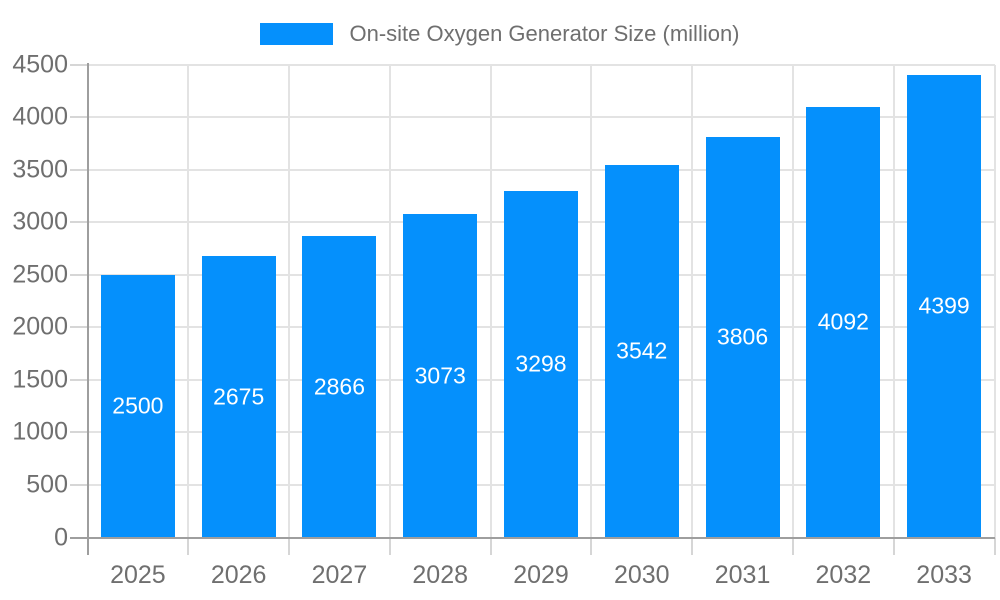 This screenshot has width=1000, height=600. I want to click on y-axis-label: 4500, so click(40, 64).